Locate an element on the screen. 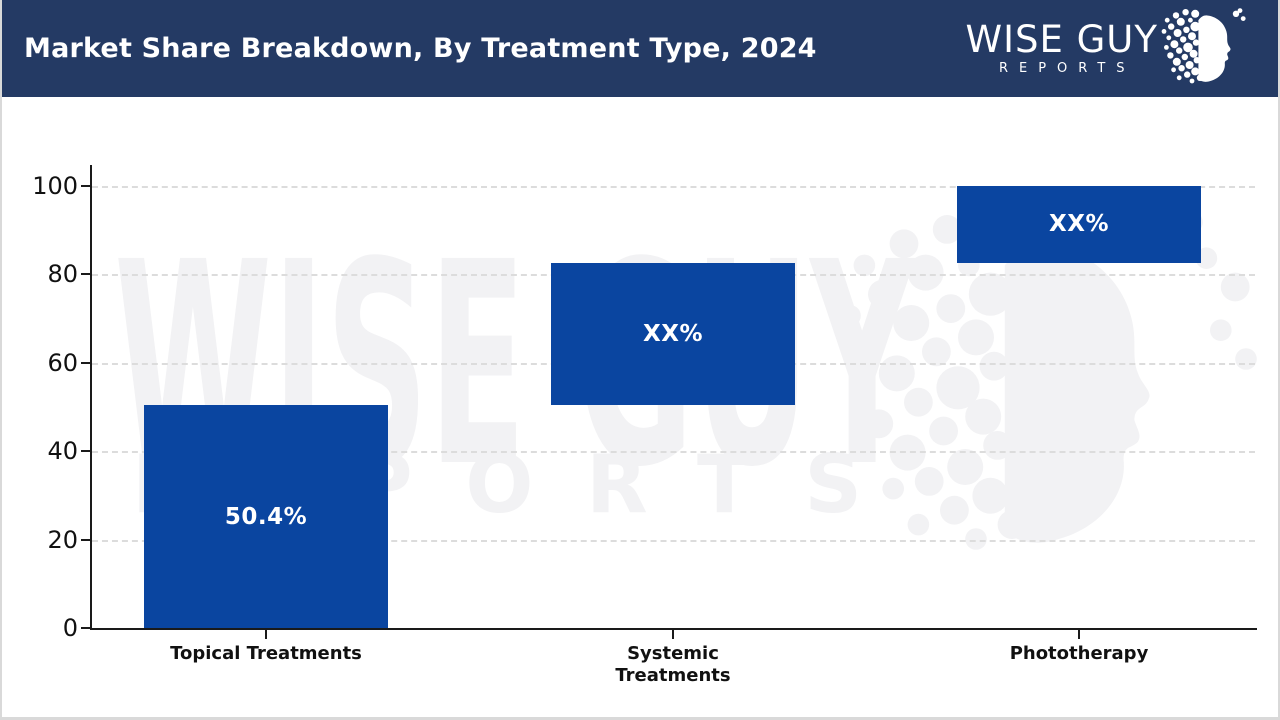  category-label: Systemic Treatments is located at coordinates (673, 664).